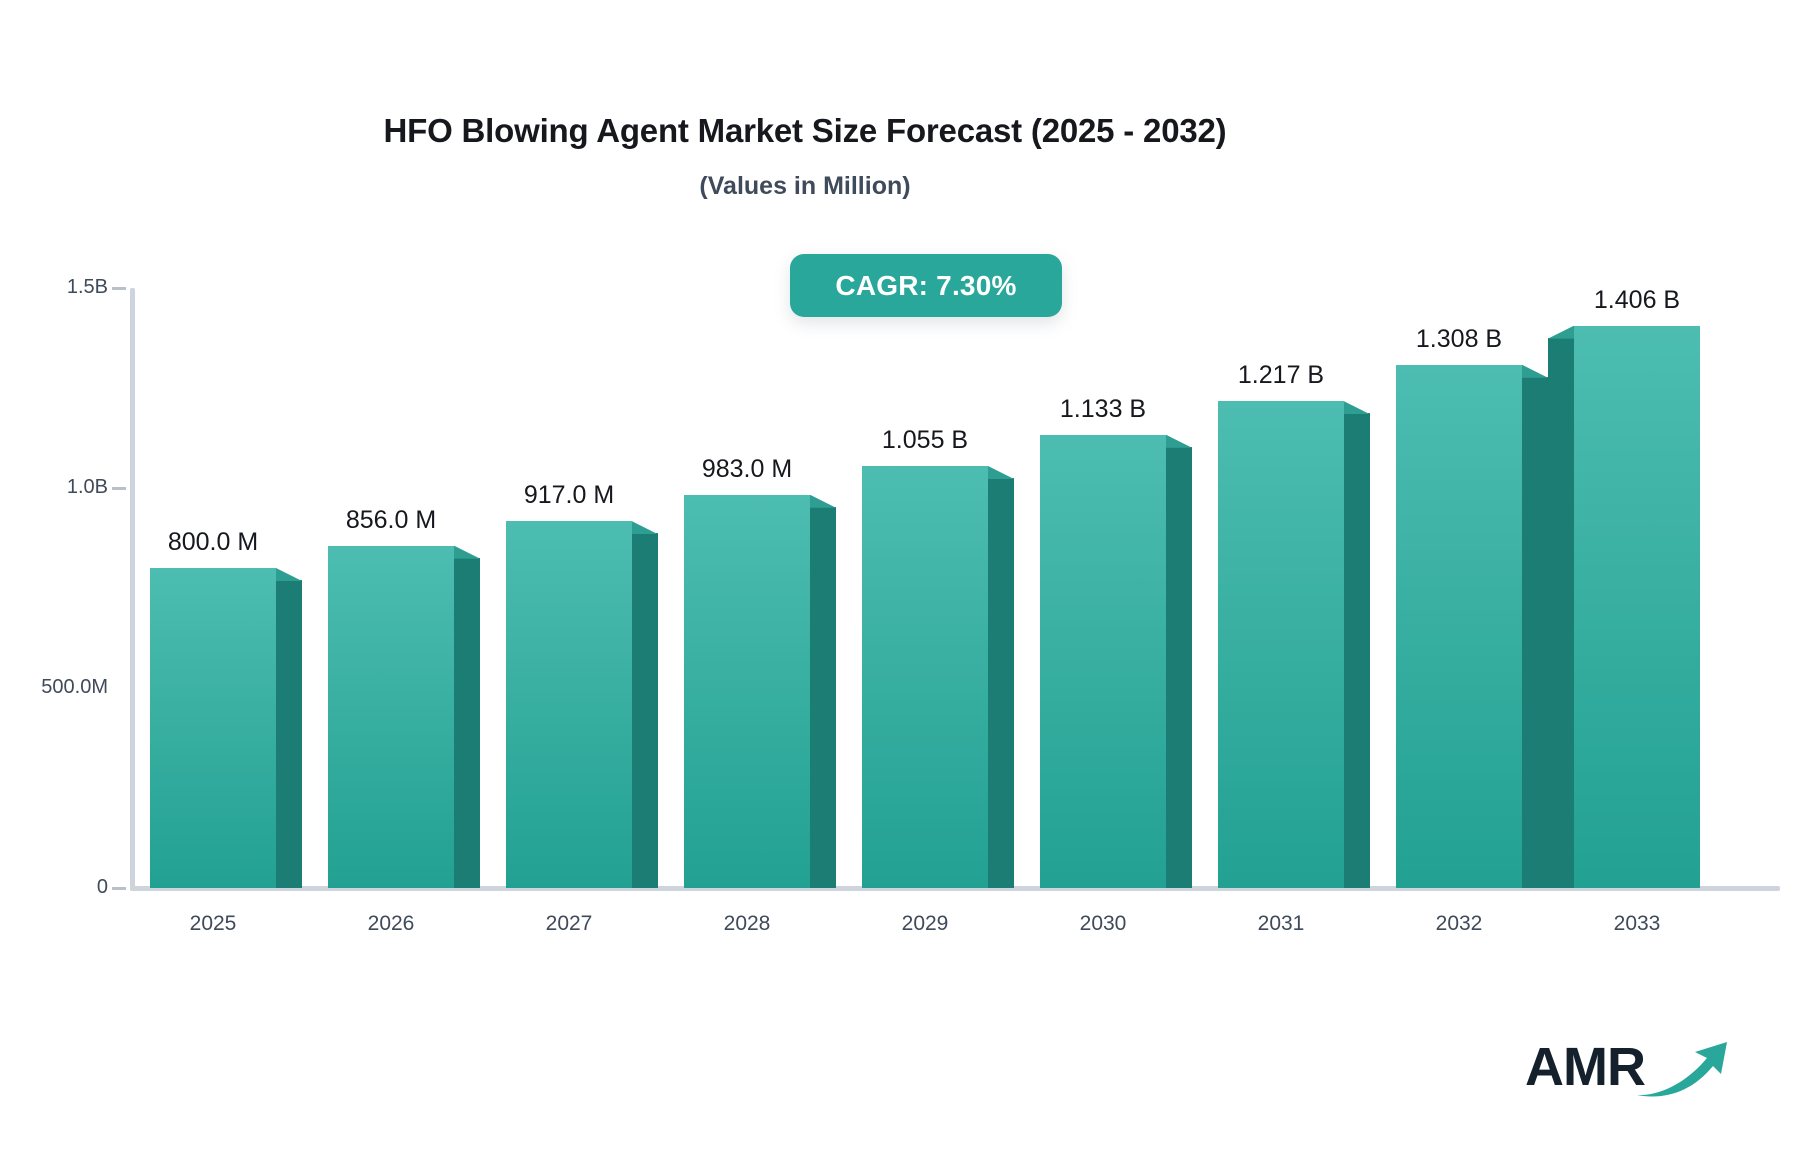 The image size is (1800, 1156). What do you see at coordinates (1281, 375) in the screenshot?
I see `bar-value-label: 1.217 B` at bounding box center [1281, 375].